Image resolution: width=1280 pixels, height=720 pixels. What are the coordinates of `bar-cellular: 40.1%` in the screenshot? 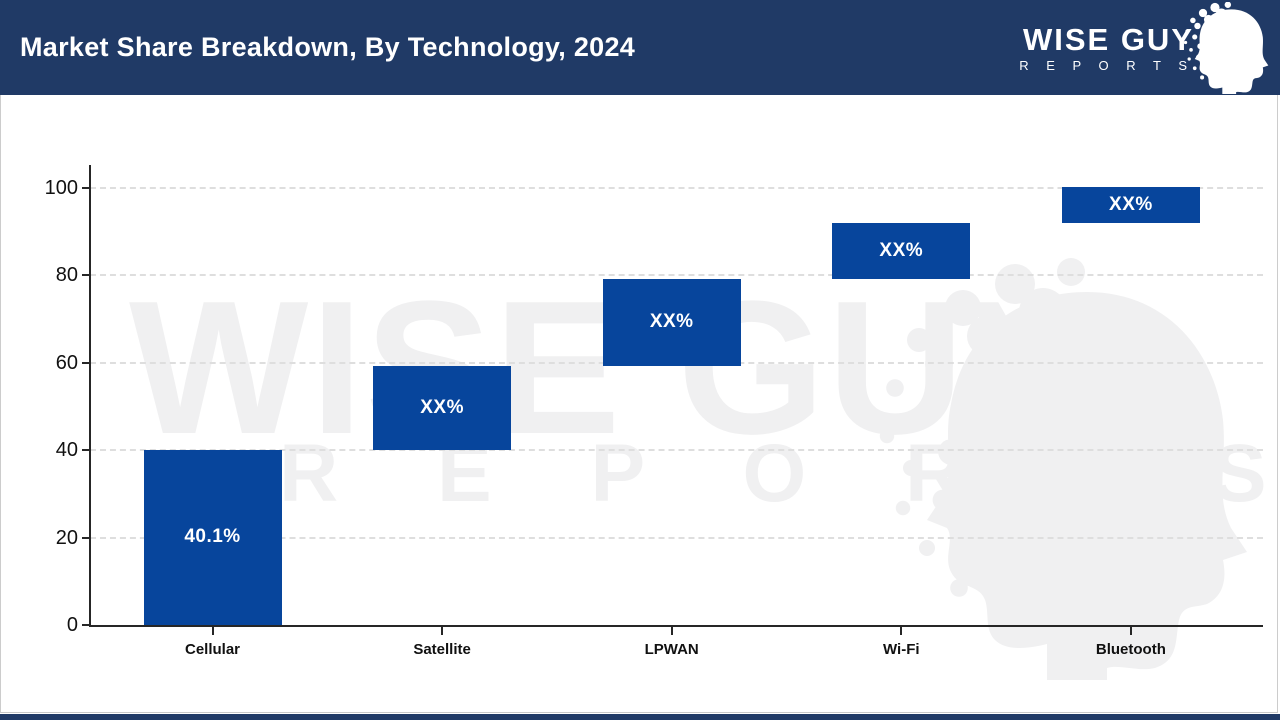 It's located at (212, 537).